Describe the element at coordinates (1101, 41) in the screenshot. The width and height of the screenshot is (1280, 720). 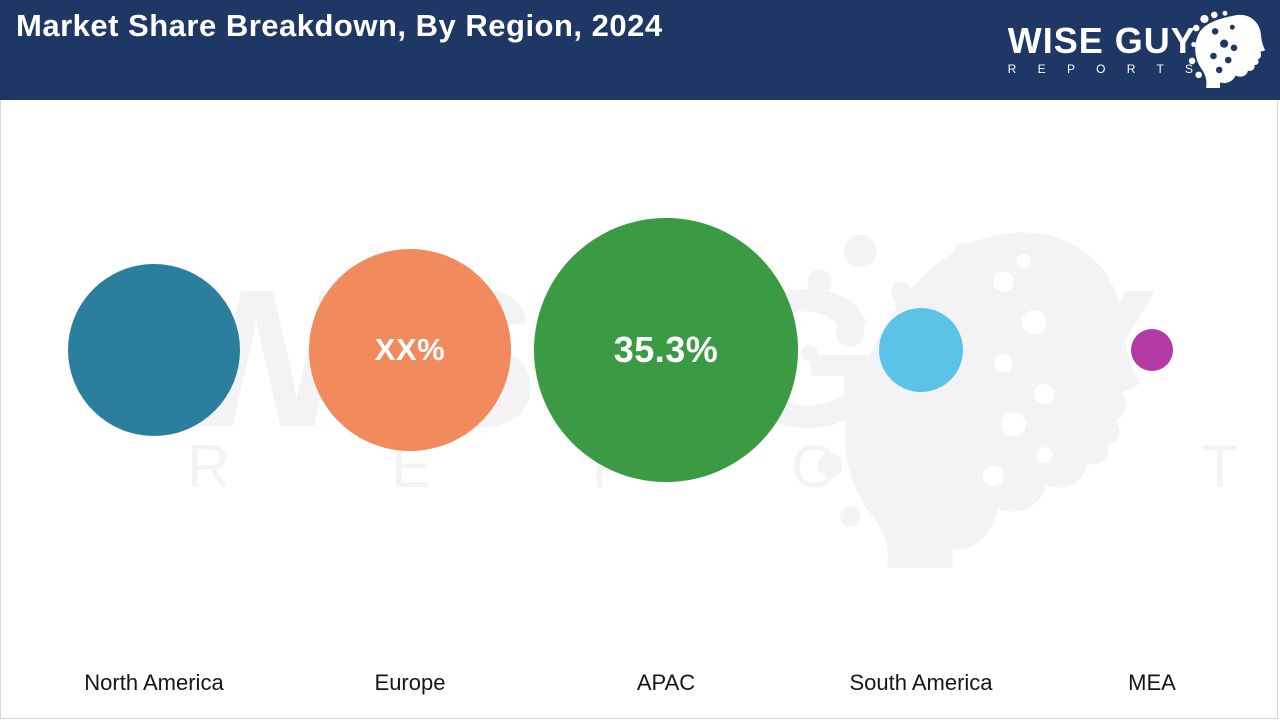
I see `brand-name: WISE GUY` at that location.